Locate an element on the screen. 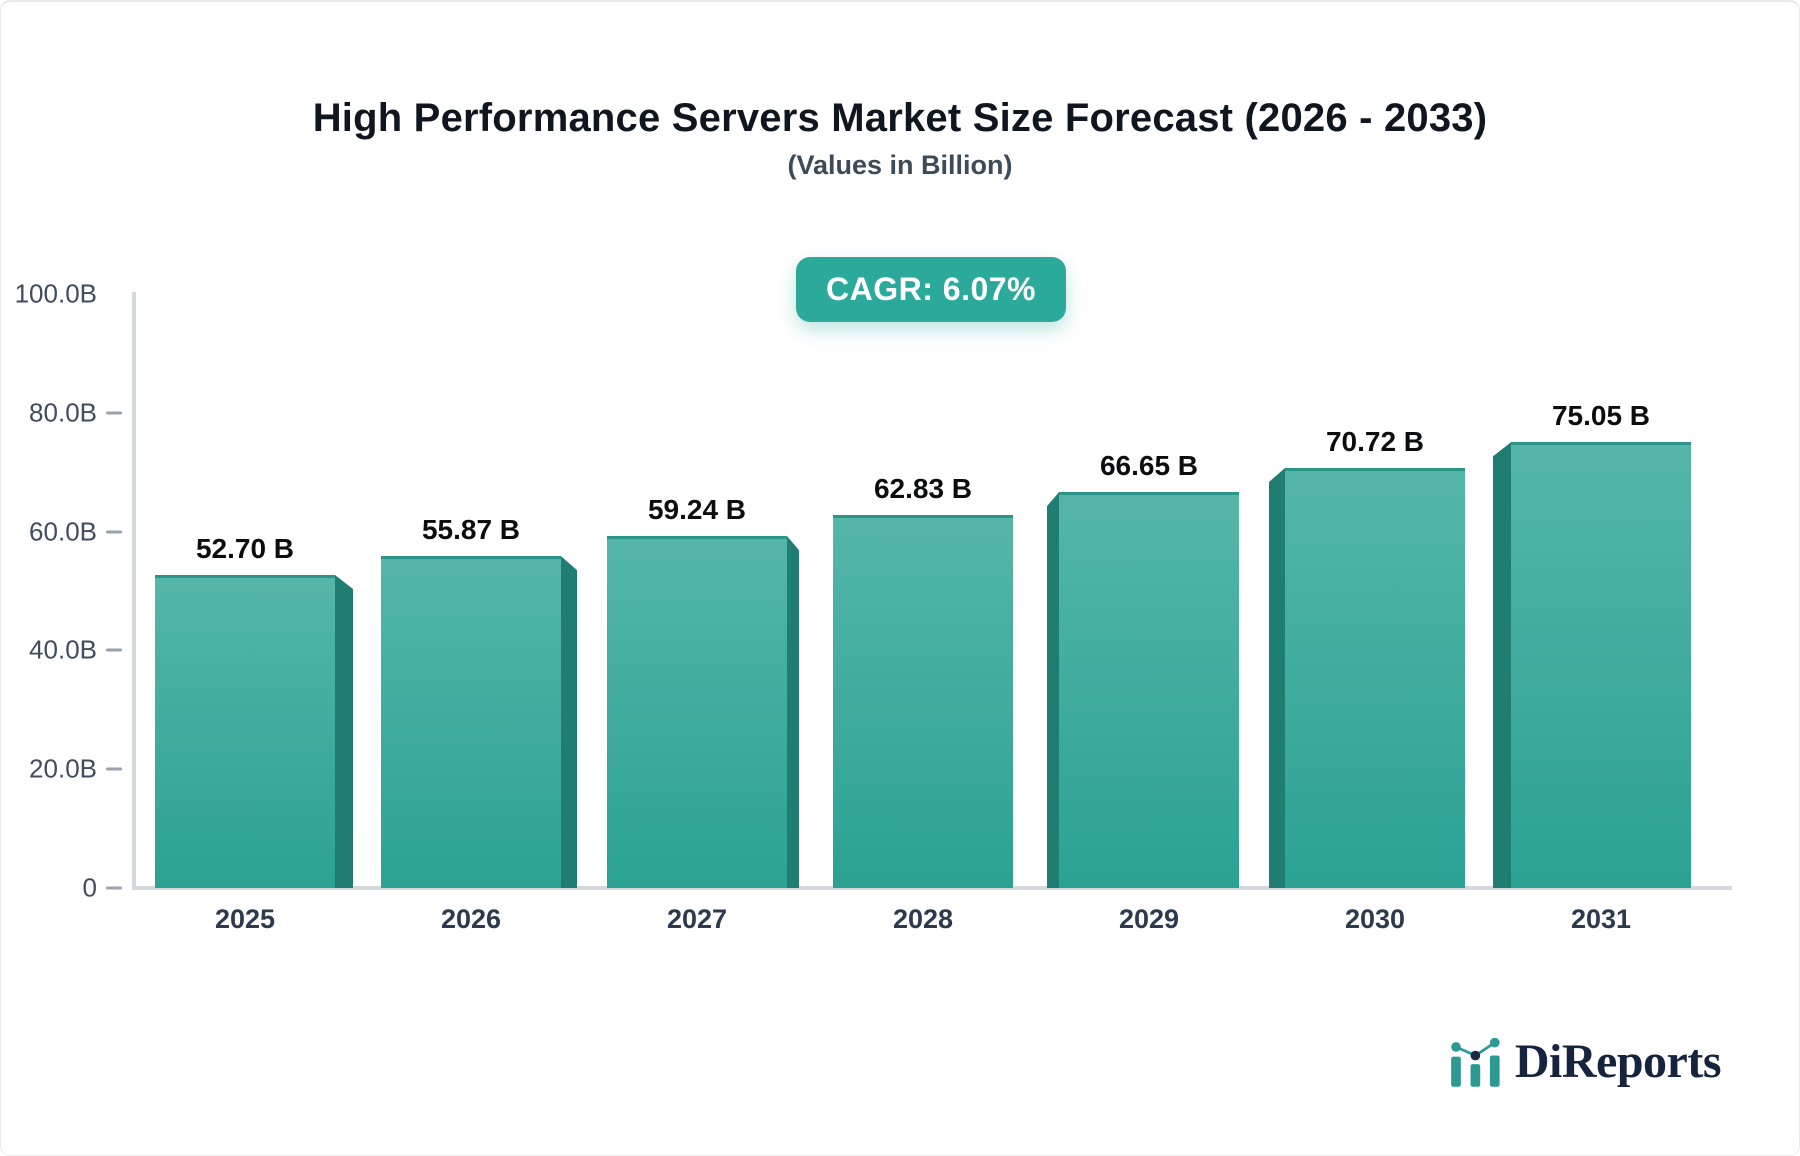 This screenshot has width=1800, height=1156. x-axis-line is located at coordinates (932, 888).